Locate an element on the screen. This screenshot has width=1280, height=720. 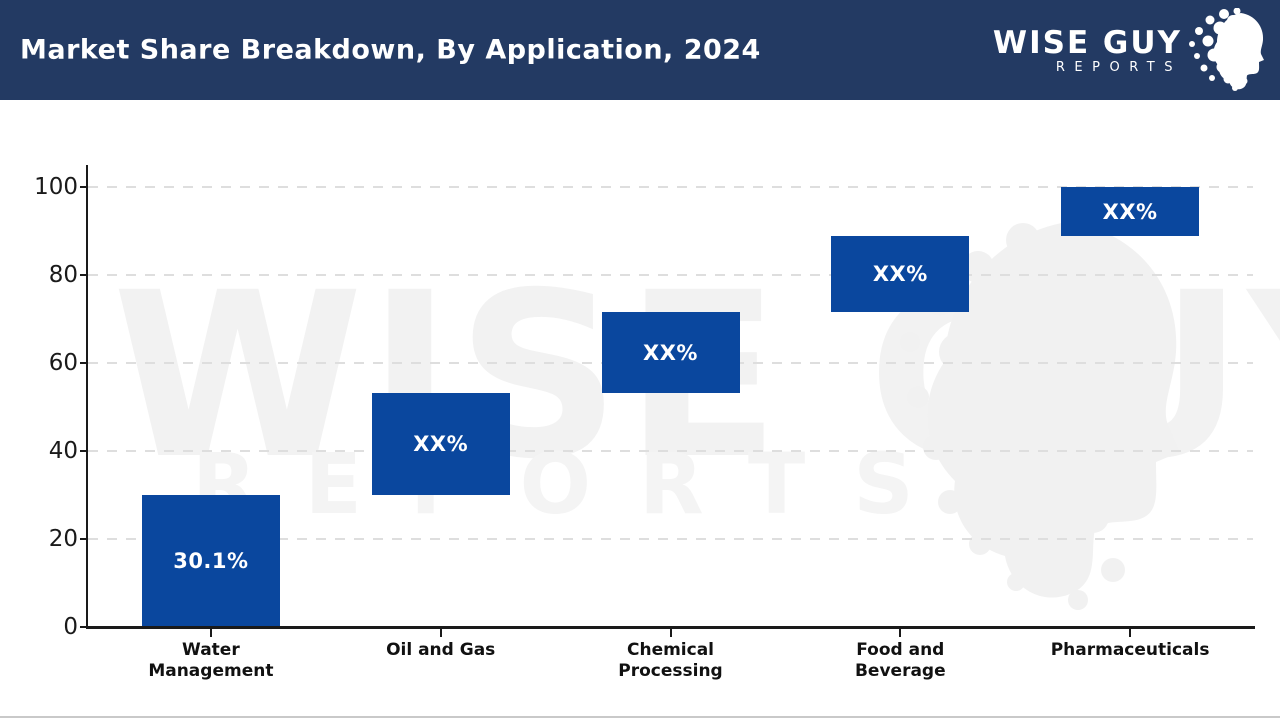
bar-chemical-processing: XX% is located at coordinates (670, 352).